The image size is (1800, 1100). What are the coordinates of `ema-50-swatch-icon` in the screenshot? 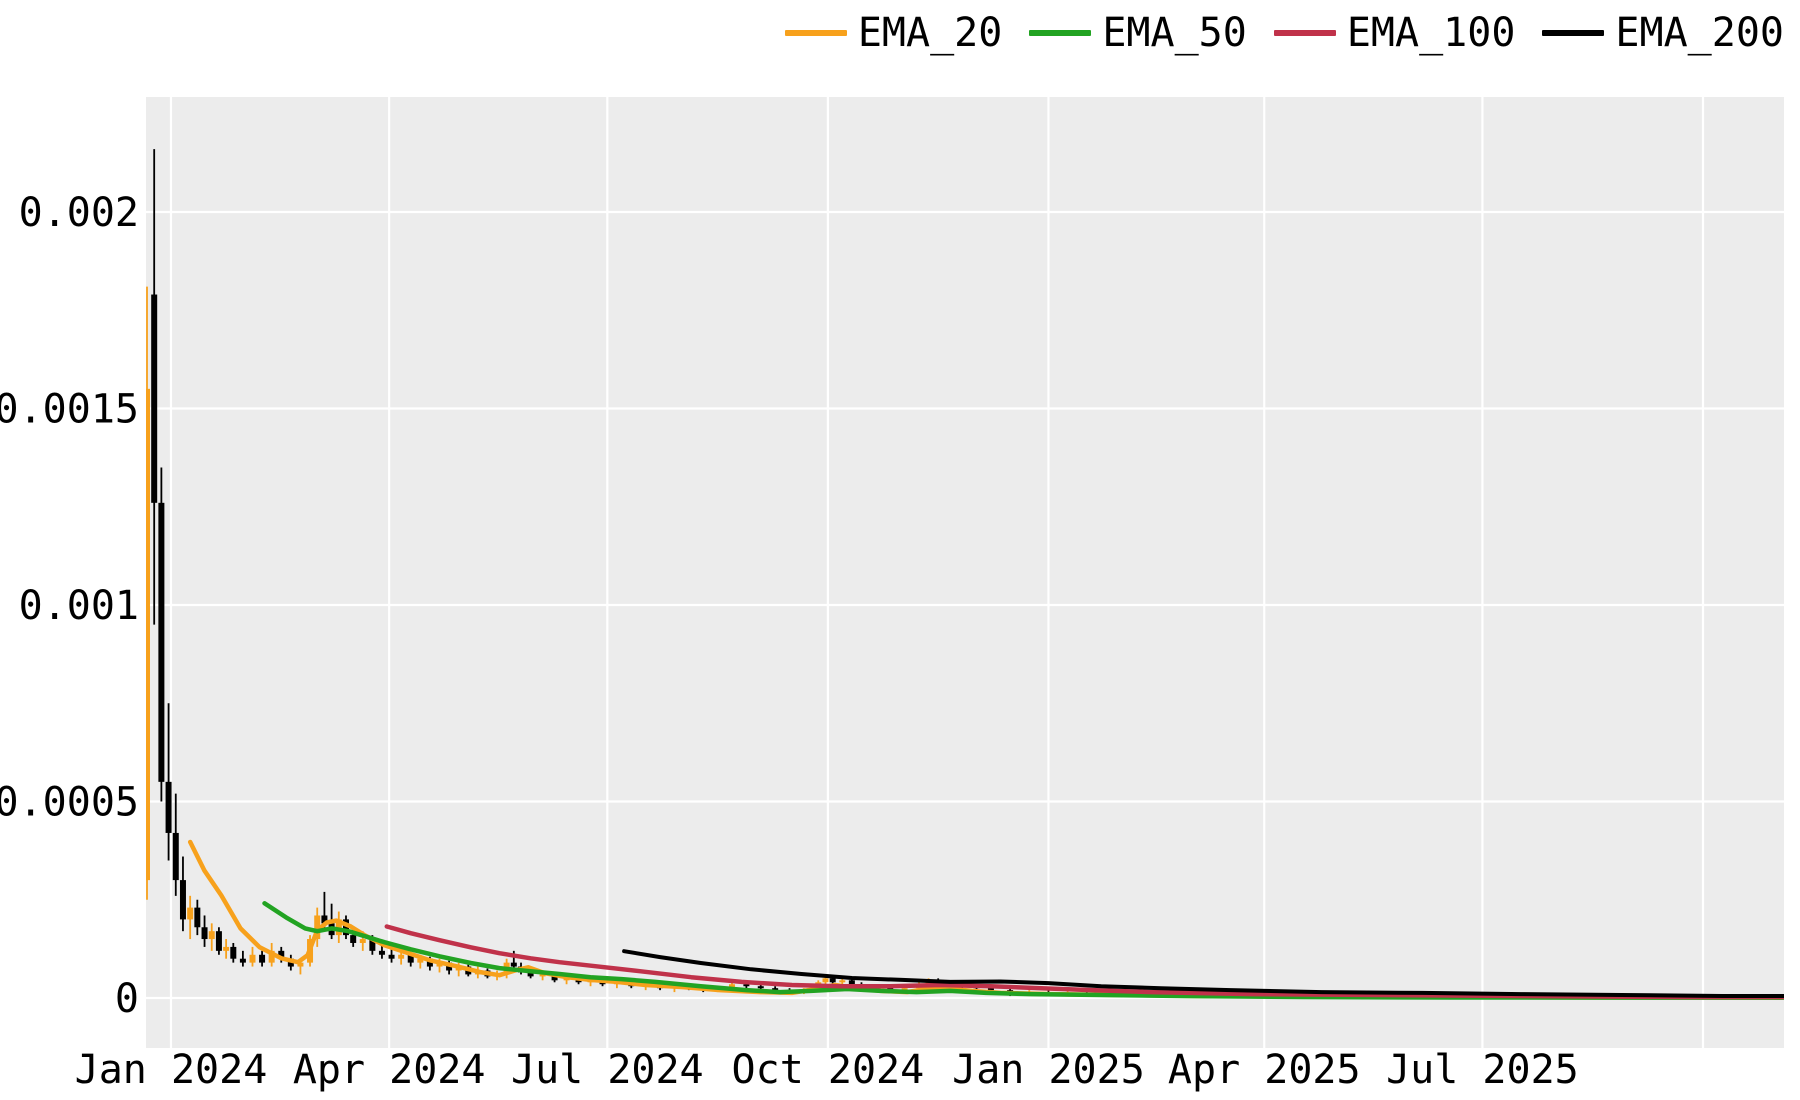 It's located at (1060, 33).